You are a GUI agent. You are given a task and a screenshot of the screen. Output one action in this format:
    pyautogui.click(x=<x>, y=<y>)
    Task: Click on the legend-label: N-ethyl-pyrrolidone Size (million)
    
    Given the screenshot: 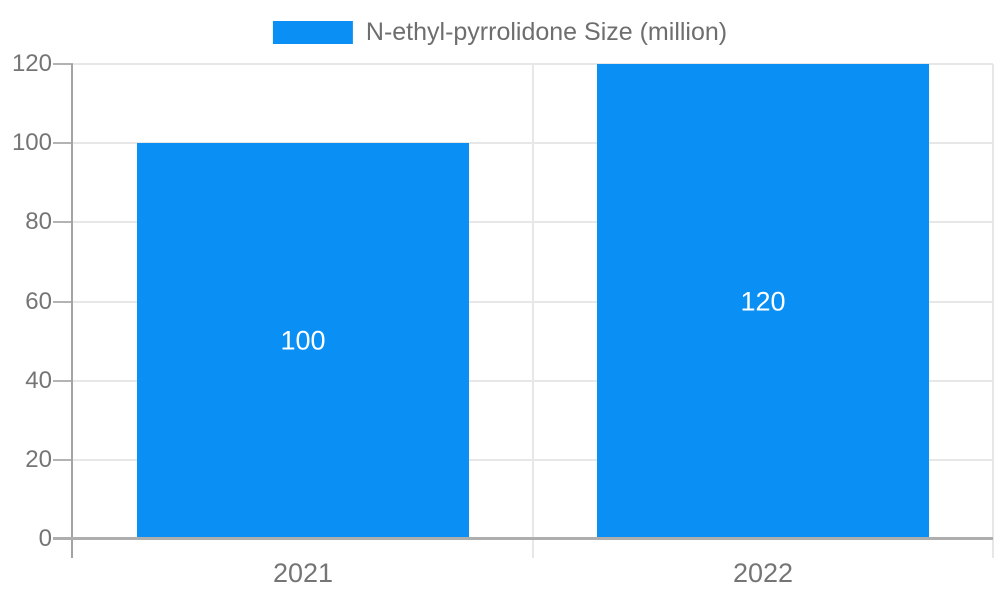 What is the action you would take?
    pyautogui.click(x=546, y=32)
    